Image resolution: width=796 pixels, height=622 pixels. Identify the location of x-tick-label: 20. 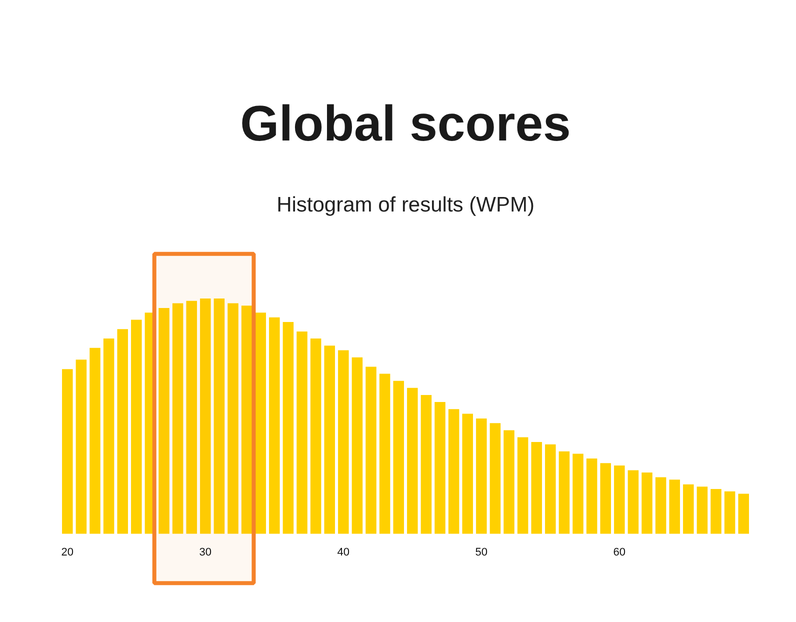
(67, 552).